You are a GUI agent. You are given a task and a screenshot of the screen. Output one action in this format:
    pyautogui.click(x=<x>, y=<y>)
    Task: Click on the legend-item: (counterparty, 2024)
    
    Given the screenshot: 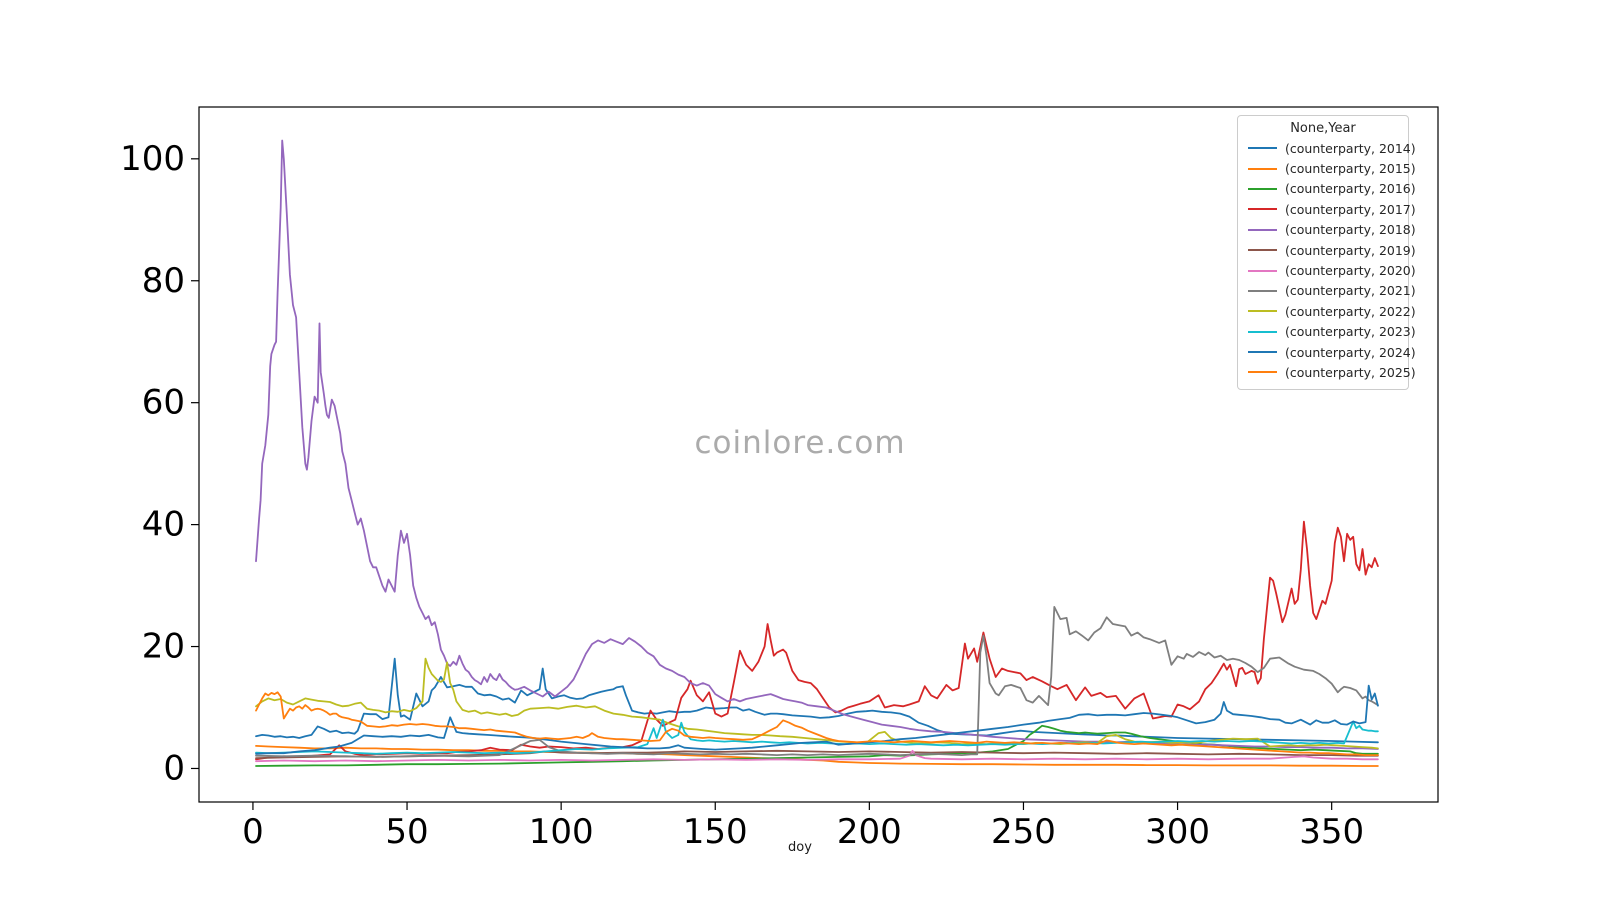 What is the action you would take?
    pyautogui.click(x=1330, y=352)
    